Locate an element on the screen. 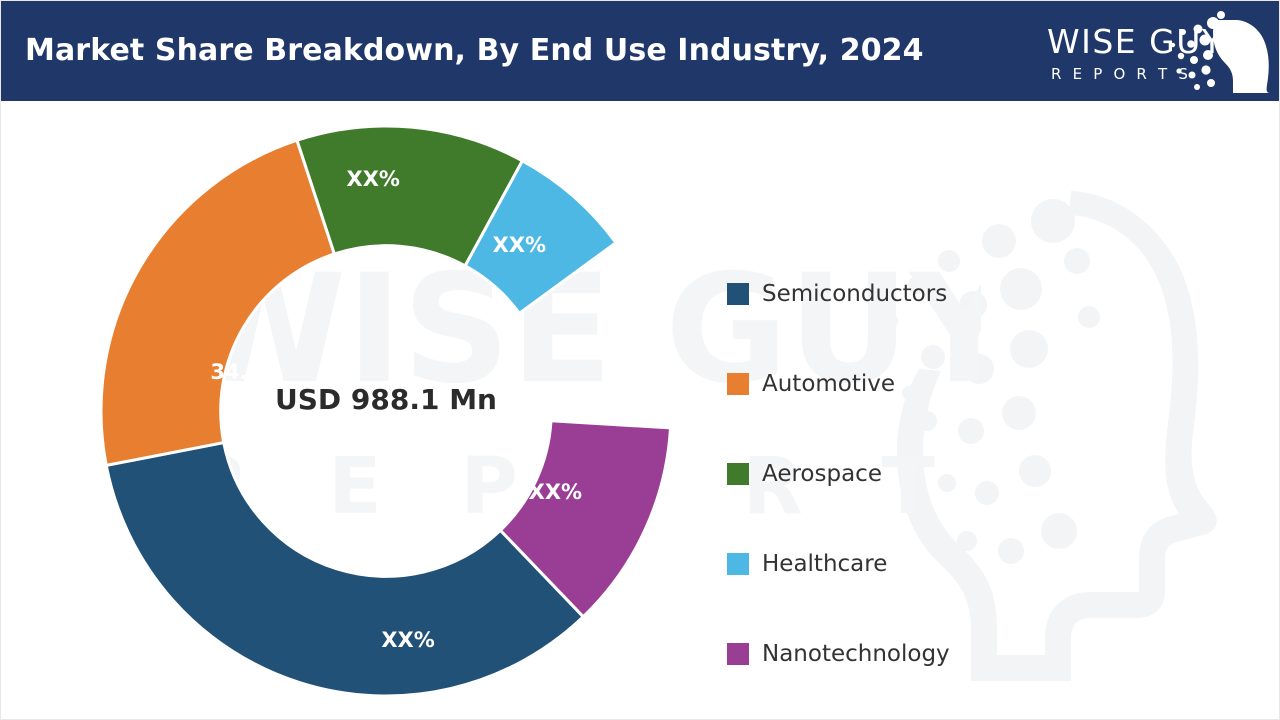  logo-line2: R E P O R T S is located at coordinates (1121, 74).